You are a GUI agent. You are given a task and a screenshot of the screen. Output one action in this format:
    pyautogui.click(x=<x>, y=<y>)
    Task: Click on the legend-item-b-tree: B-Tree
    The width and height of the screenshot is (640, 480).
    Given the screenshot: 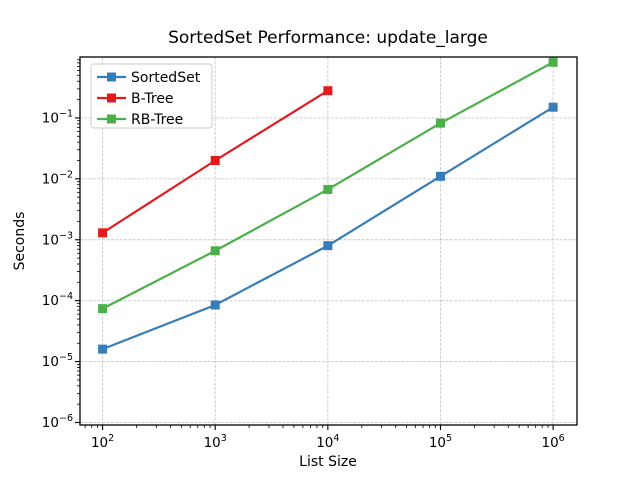 What is the action you would take?
    pyautogui.click(x=135, y=99)
    